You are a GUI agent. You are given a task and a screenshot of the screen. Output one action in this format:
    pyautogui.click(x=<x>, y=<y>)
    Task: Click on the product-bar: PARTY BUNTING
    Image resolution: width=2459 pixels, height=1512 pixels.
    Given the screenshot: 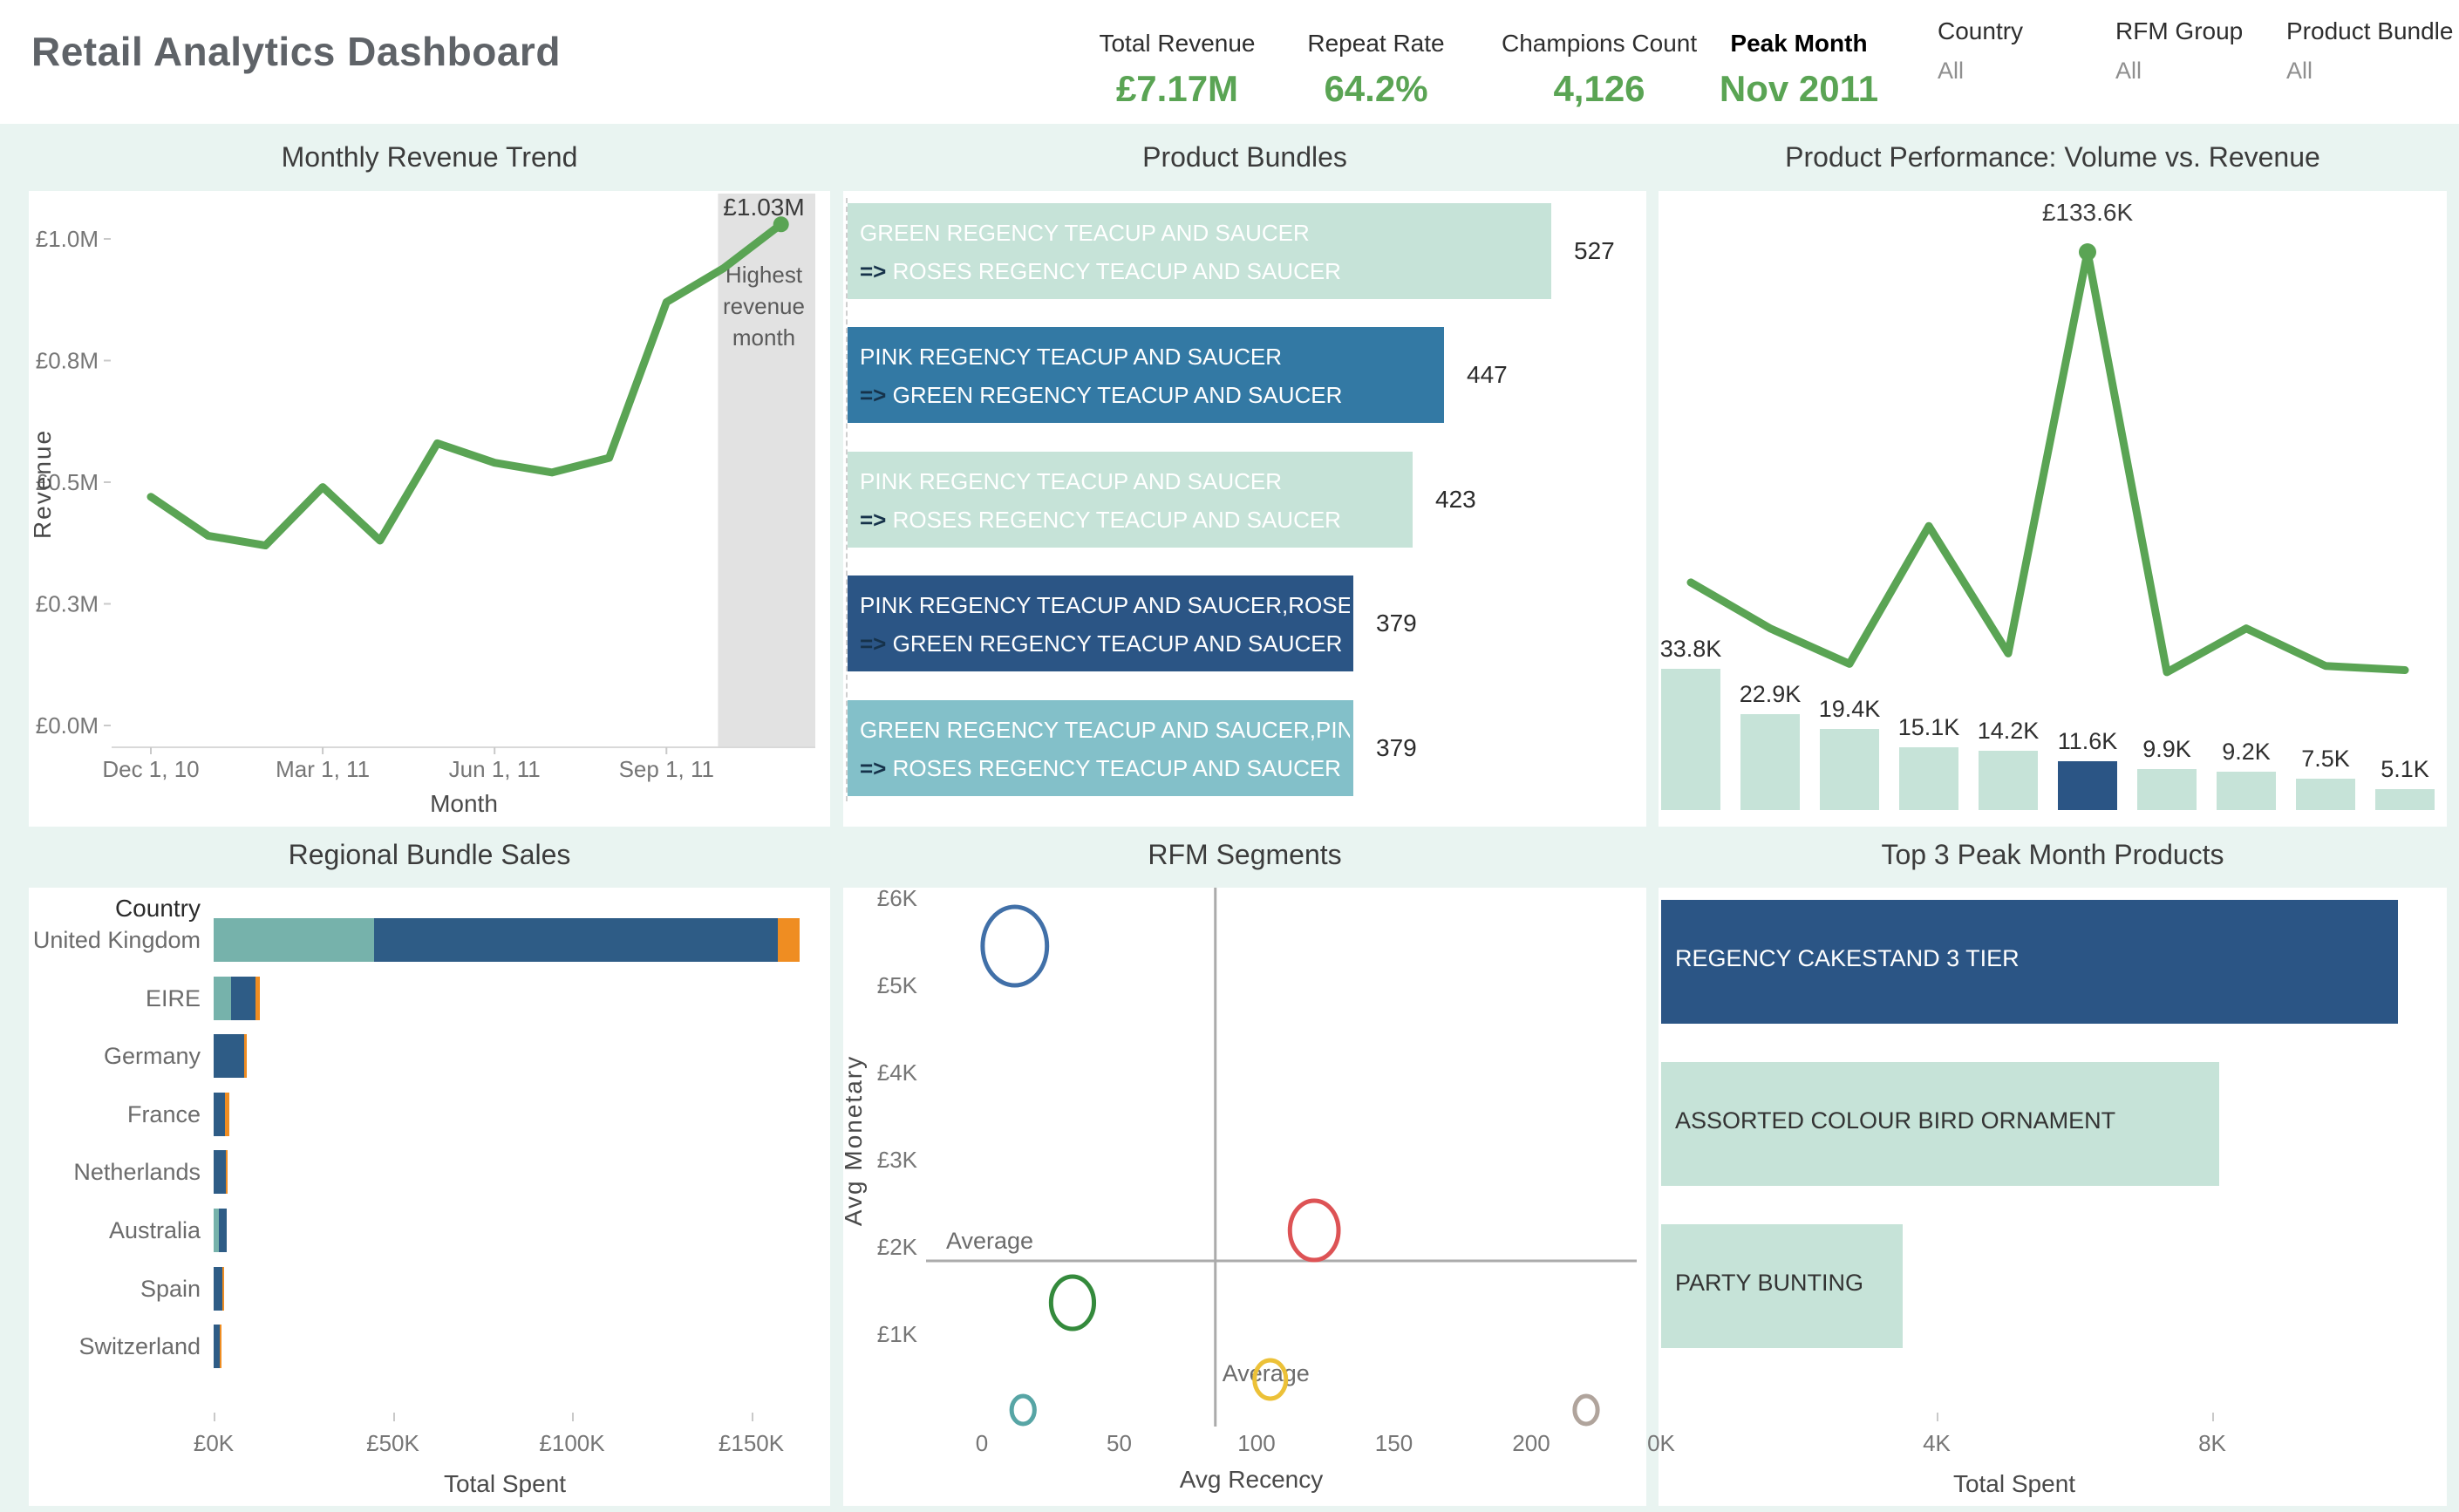 What is the action you would take?
    pyautogui.click(x=1782, y=1286)
    